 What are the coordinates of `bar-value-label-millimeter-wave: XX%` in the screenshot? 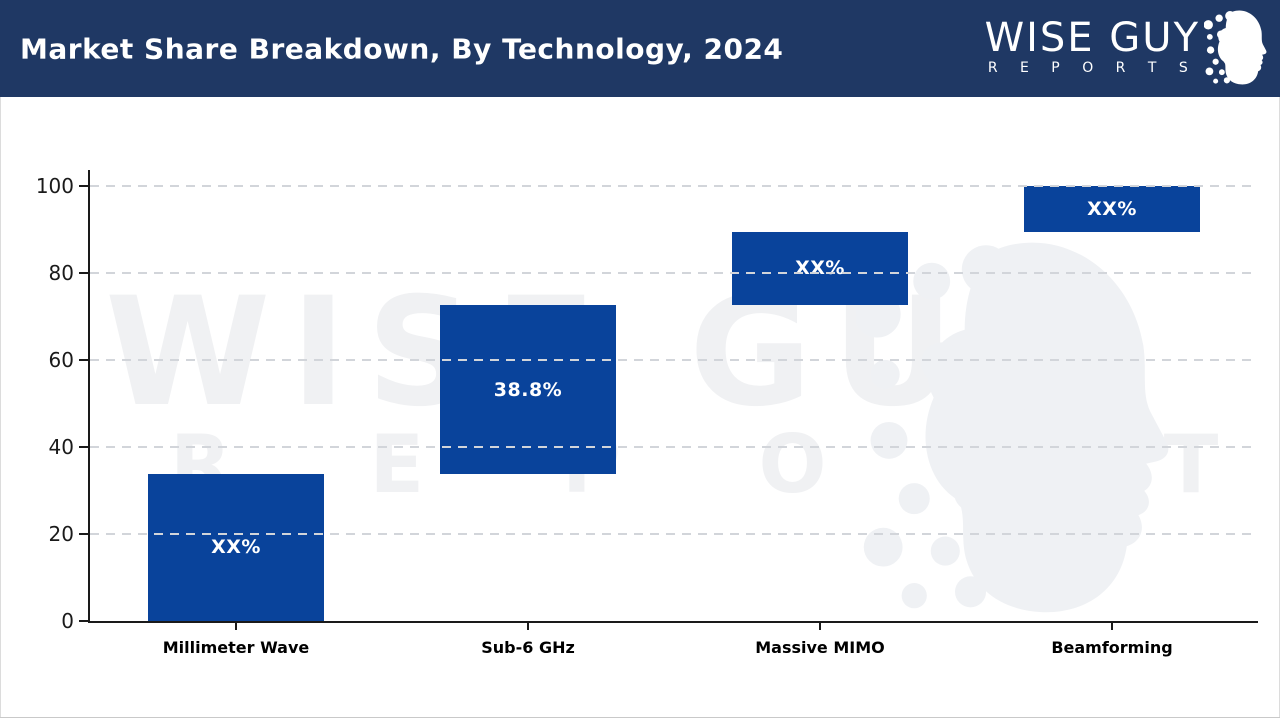 It's located at (236, 547).